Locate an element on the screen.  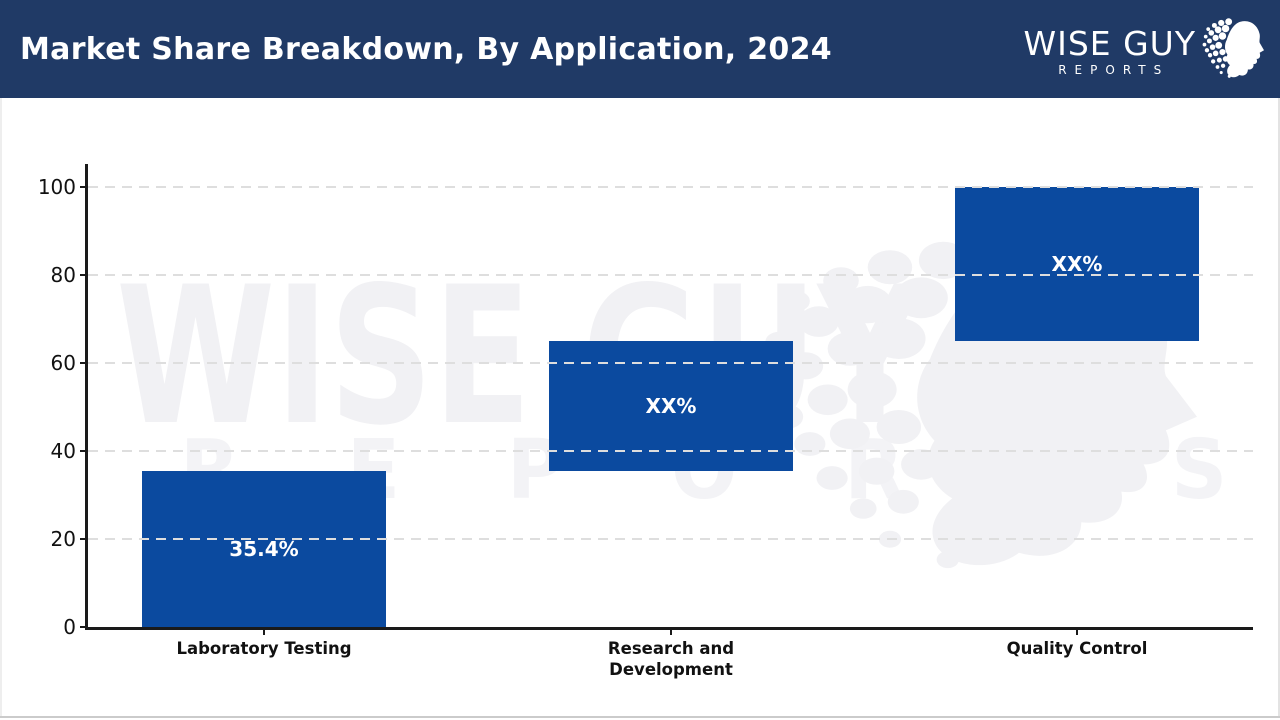
y-tick-label: 40 is located at coordinates (63, 451).